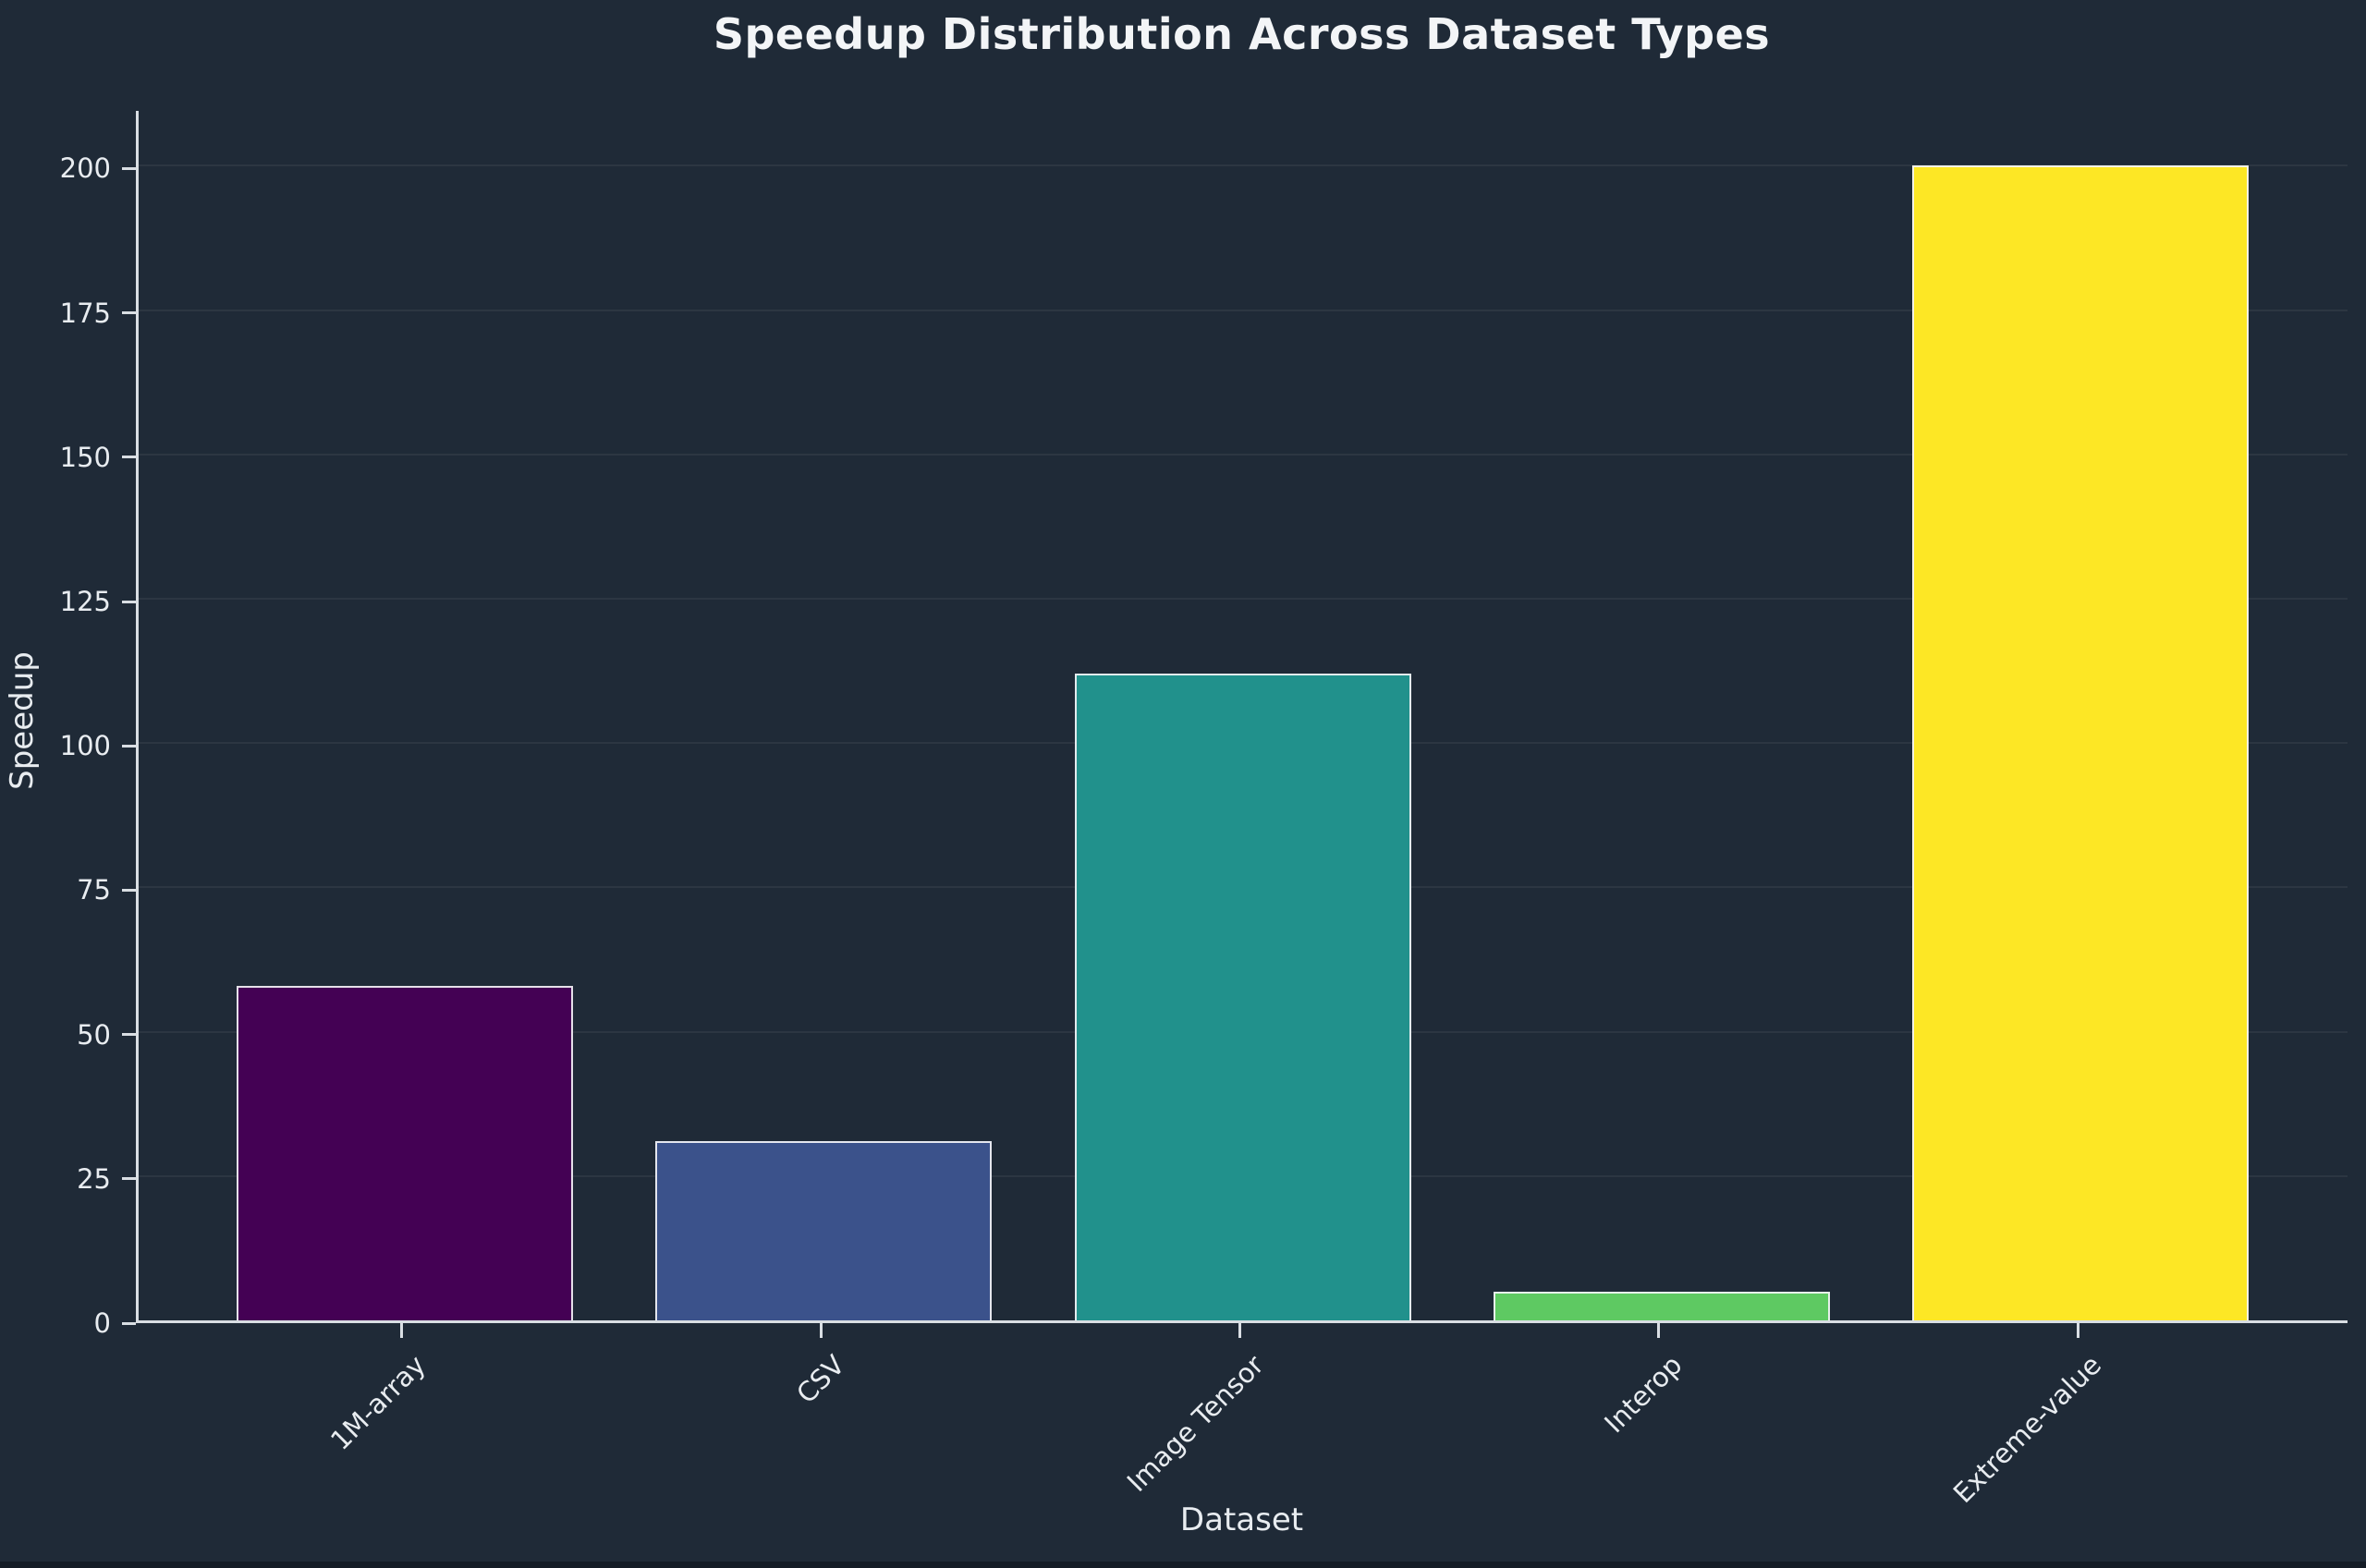  What do you see at coordinates (820, 1379) in the screenshot?
I see `x-tick-label-csv: CSV` at bounding box center [820, 1379].